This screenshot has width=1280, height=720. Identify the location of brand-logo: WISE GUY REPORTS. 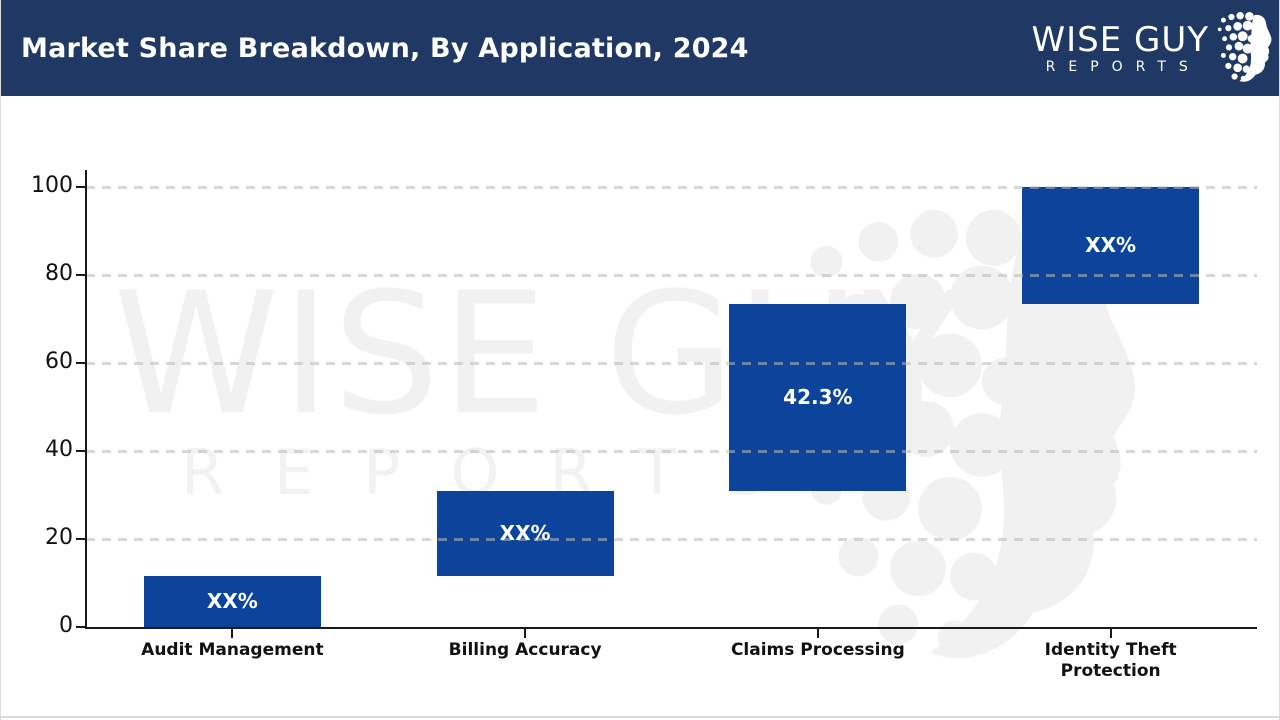
(1150, 48).